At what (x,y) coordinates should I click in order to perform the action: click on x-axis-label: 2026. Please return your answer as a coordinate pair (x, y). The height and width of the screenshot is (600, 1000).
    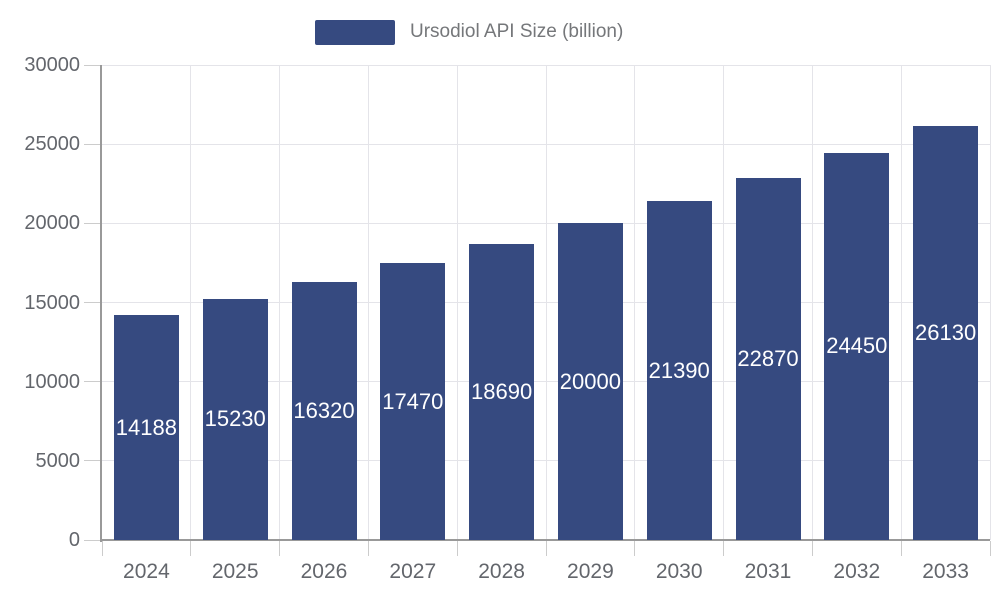
    Looking at the image, I should click on (324, 571).